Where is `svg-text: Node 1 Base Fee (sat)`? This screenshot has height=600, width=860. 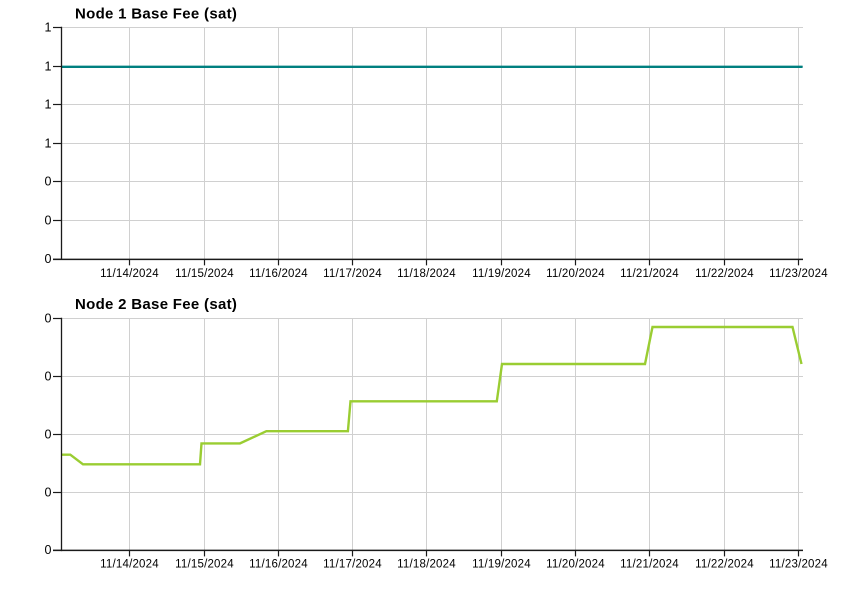 svg-text: Node 1 Base Fee (sat) is located at coordinates (156, 14).